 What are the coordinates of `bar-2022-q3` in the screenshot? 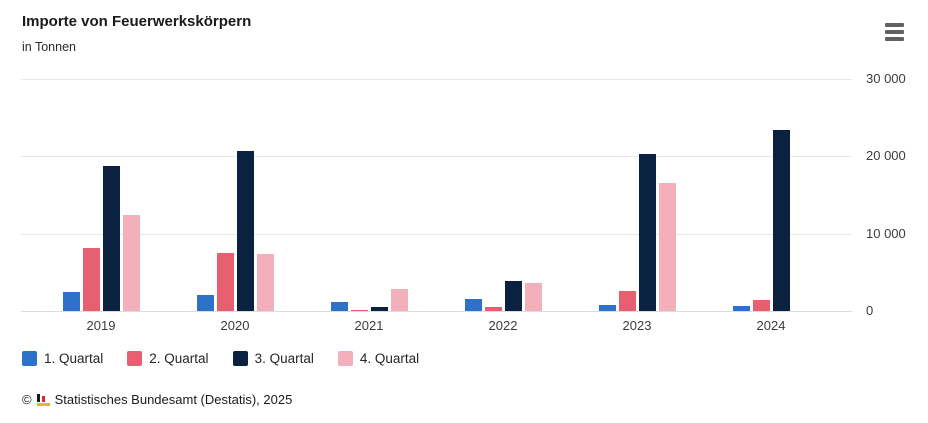 It's located at (513, 295).